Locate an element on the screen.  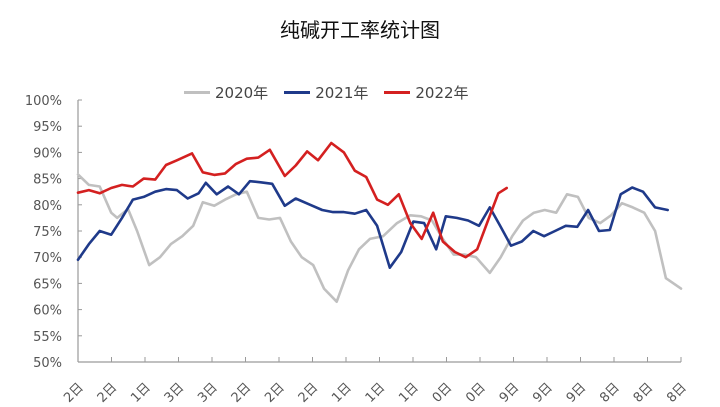
y-tick-label: 60% is located at coordinates (47, 311).